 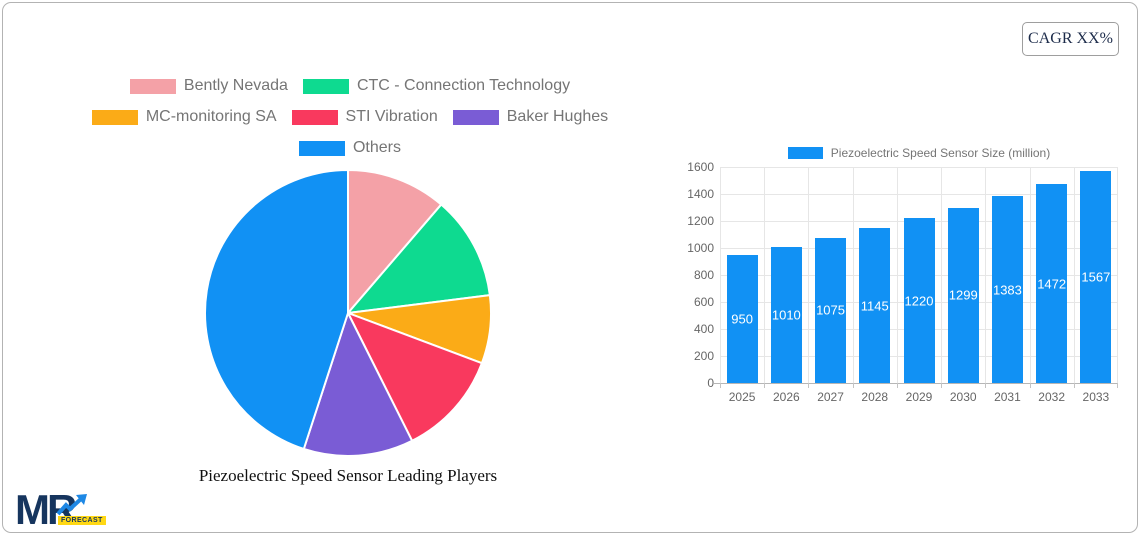 I want to click on bar-2026: 1010, so click(x=786, y=314).